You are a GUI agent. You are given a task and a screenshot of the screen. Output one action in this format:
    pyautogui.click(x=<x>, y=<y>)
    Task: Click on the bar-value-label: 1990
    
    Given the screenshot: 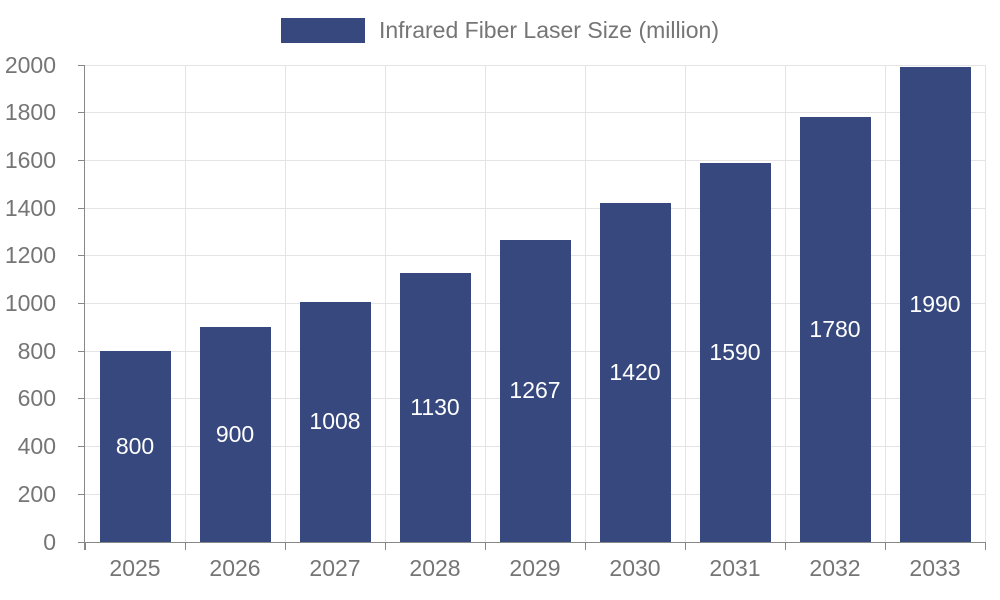 What is the action you would take?
    pyautogui.click(x=935, y=304)
    